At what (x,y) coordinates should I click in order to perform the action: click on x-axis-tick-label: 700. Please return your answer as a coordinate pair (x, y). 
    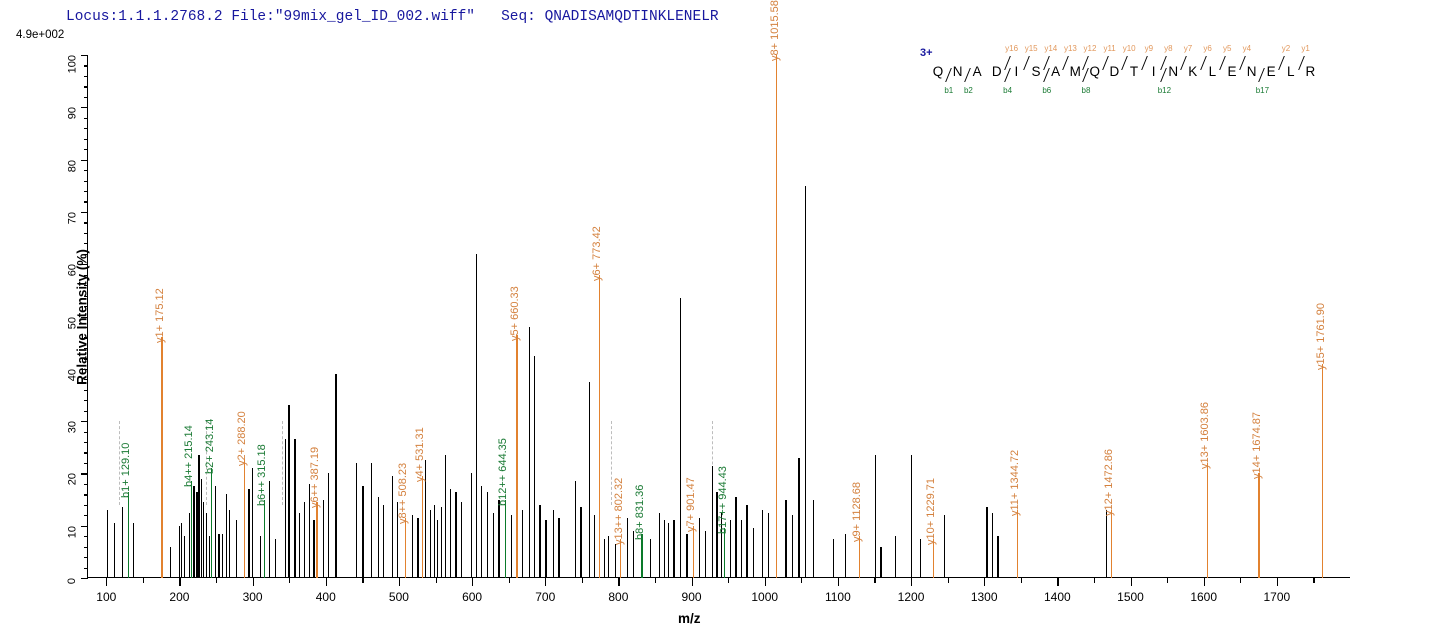
    Looking at the image, I should click on (545, 597).